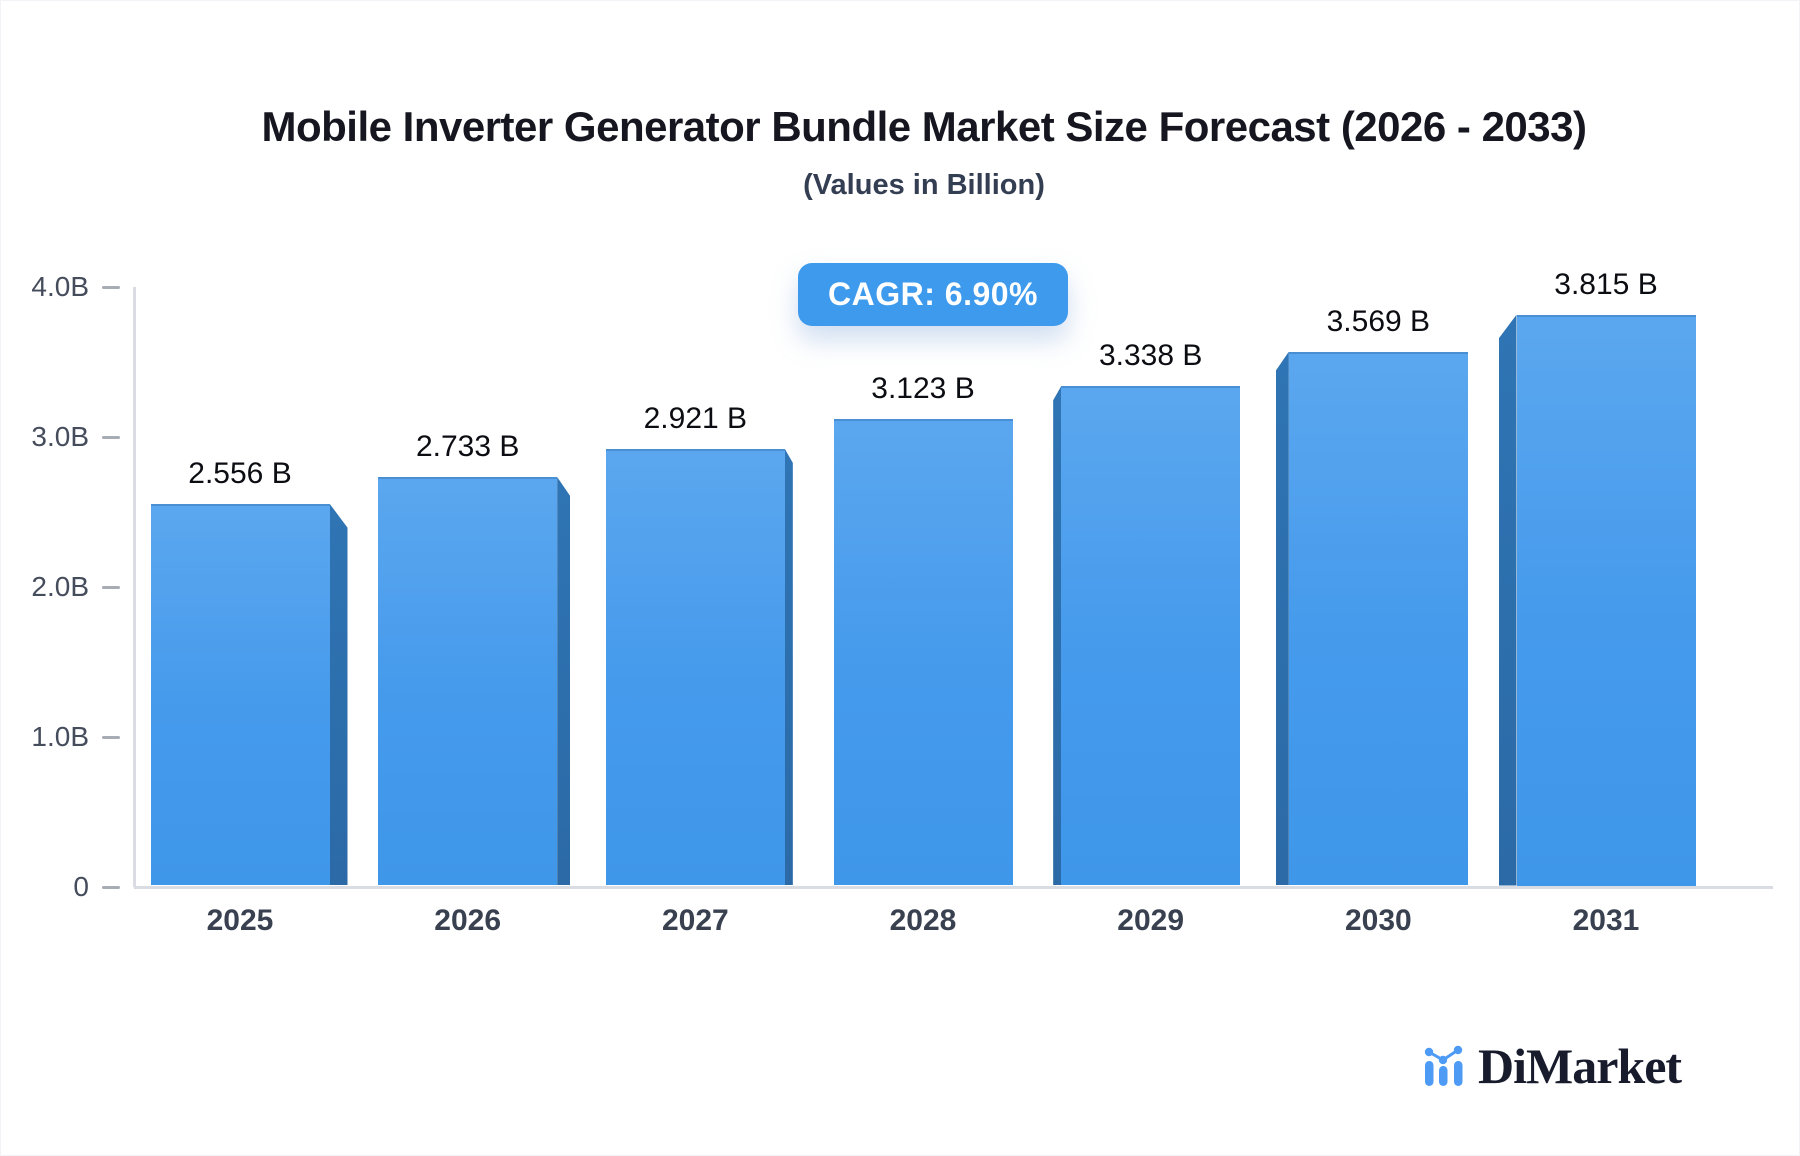  Describe the element at coordinates (81, 886) in the screenshot. I see `y-axis-label: 0` at that location.